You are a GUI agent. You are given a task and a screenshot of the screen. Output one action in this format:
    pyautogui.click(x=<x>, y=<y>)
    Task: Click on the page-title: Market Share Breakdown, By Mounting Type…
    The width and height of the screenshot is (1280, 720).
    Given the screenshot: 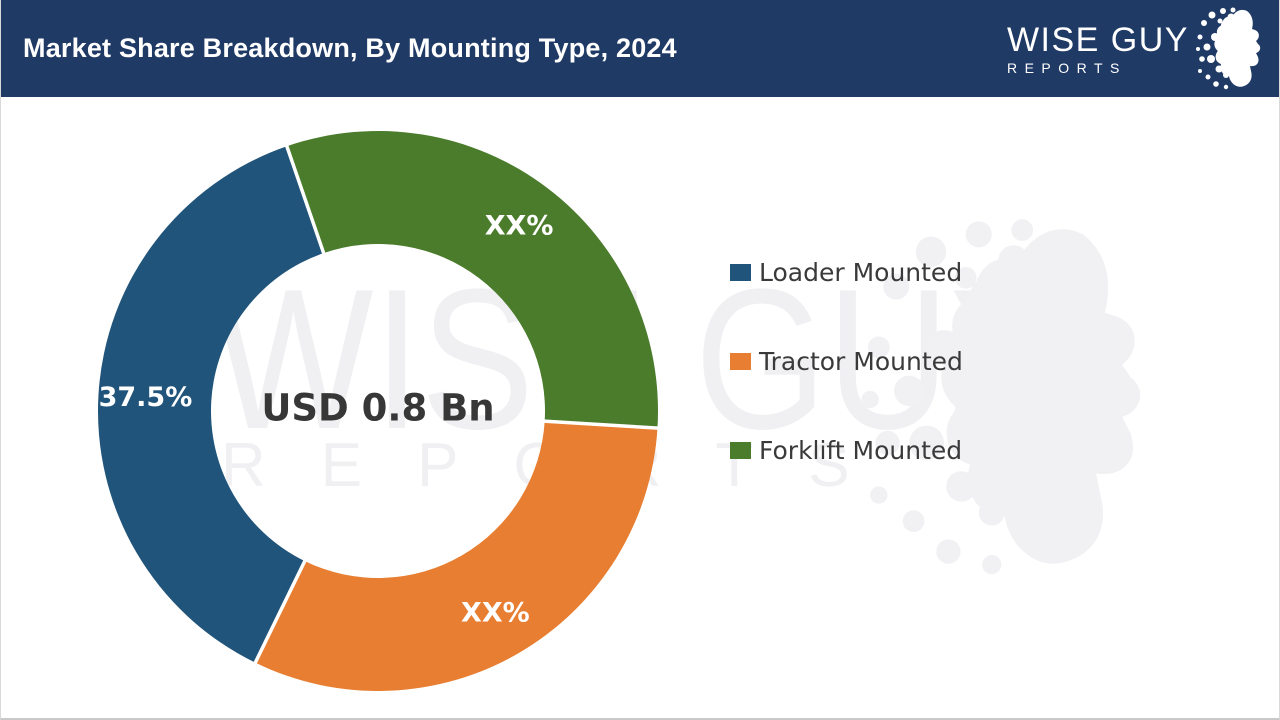 What is the action you would take?
    pyautogui.click(x=350, y=48)
    